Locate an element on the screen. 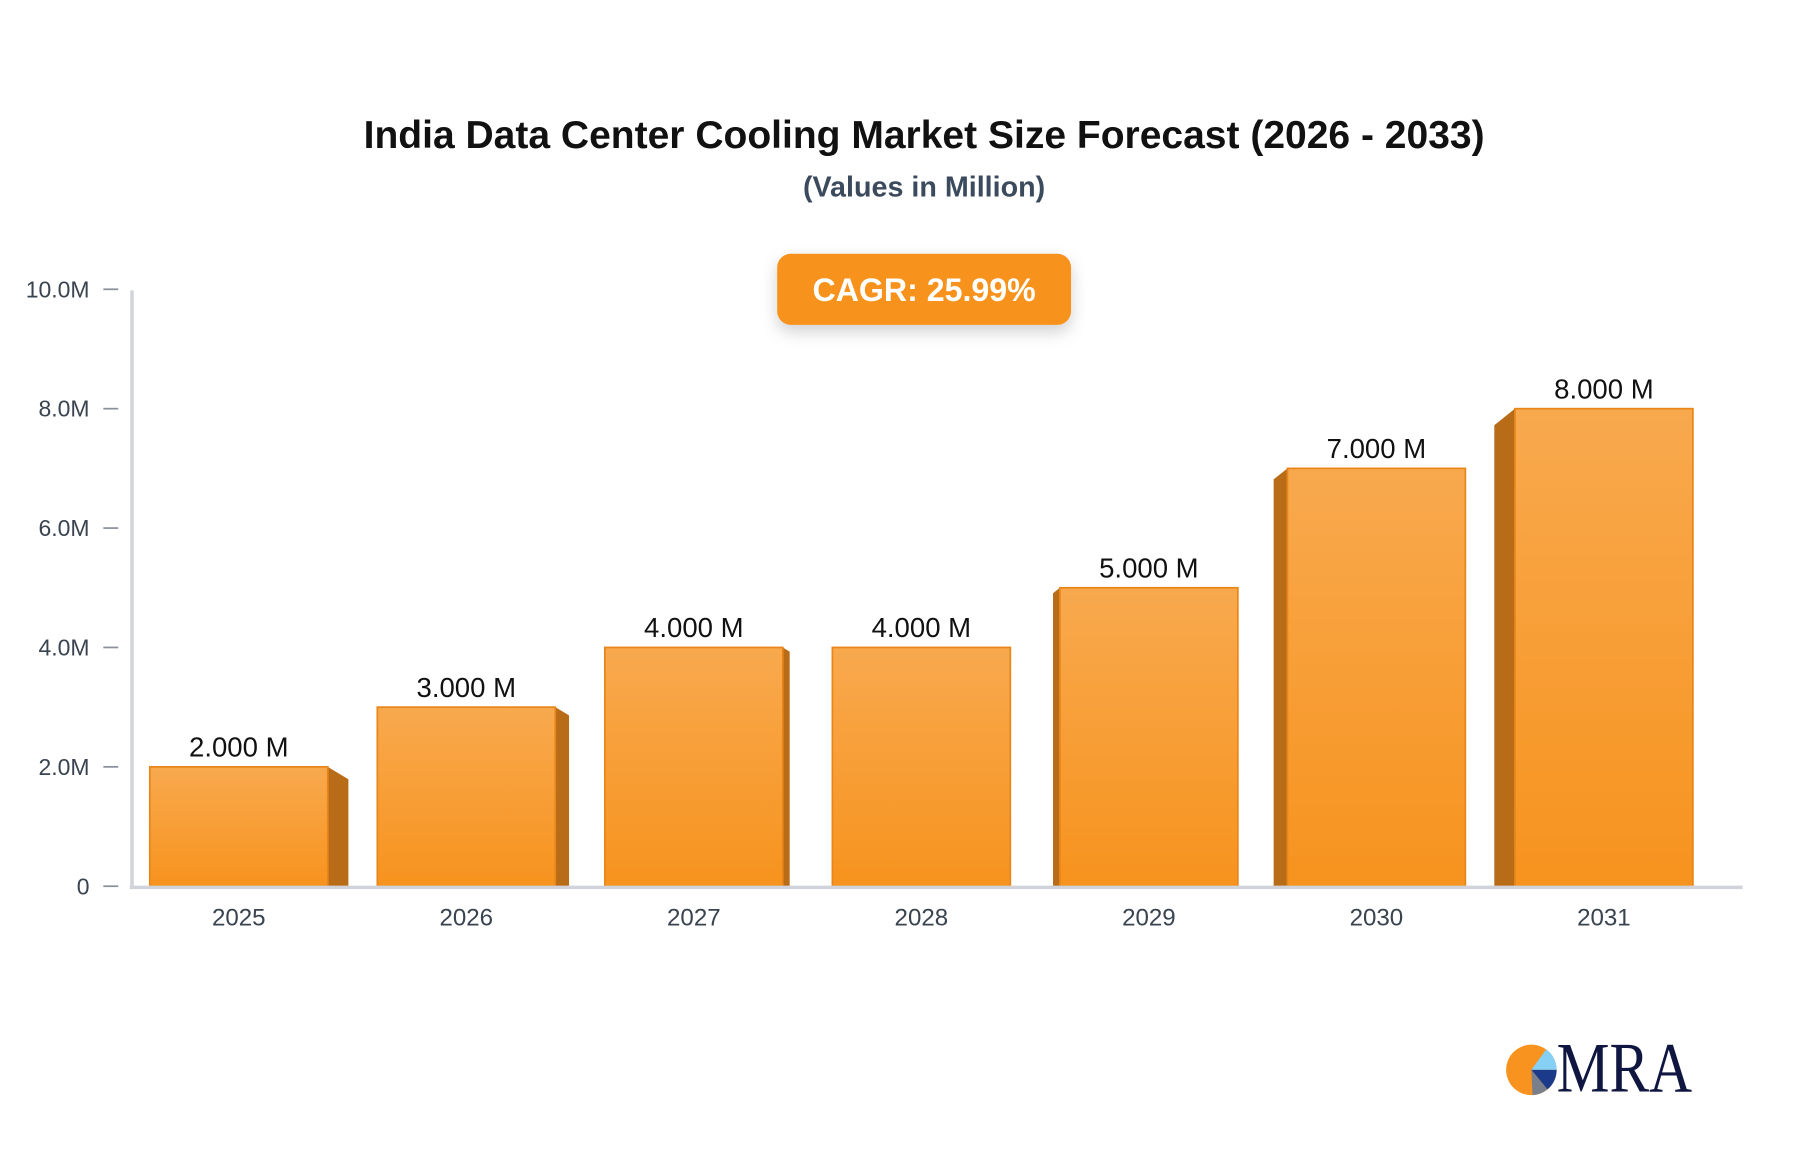  bar-2029 is located at coordinates (1146, 737).